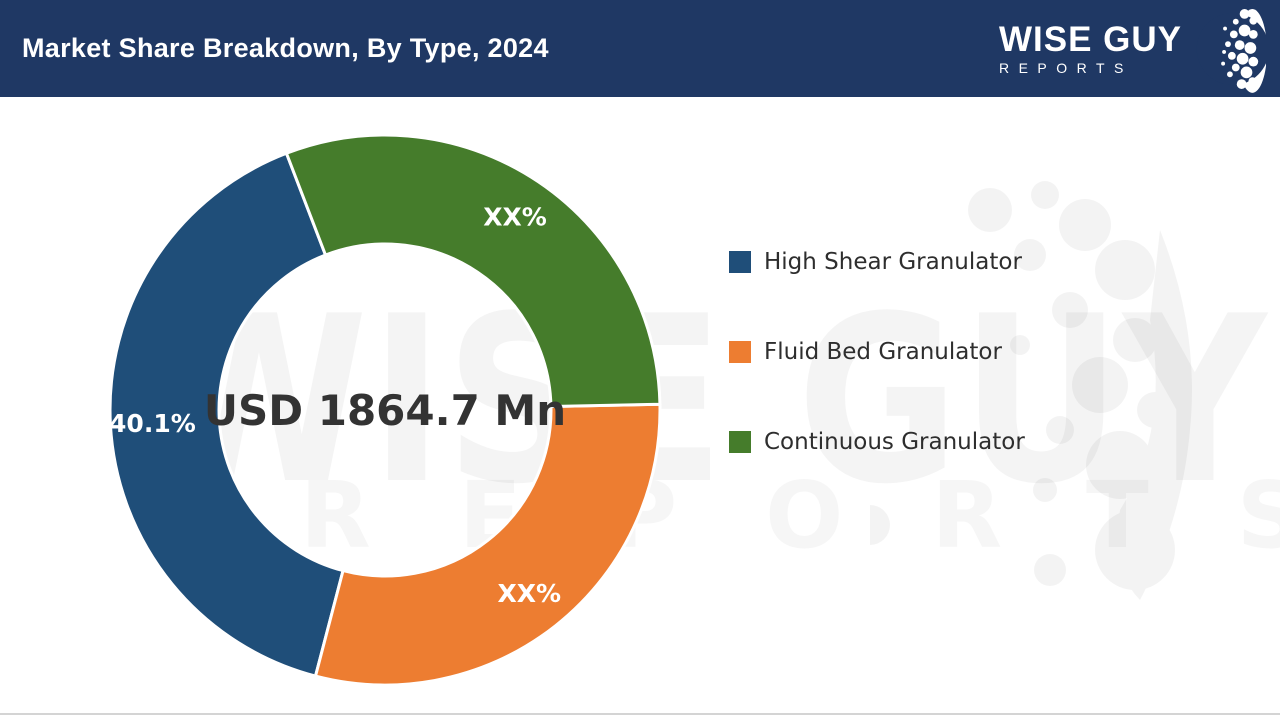 The image size is (1280, 720). I want to click on logo-subtext: REPORTS, so click(1065, 68).